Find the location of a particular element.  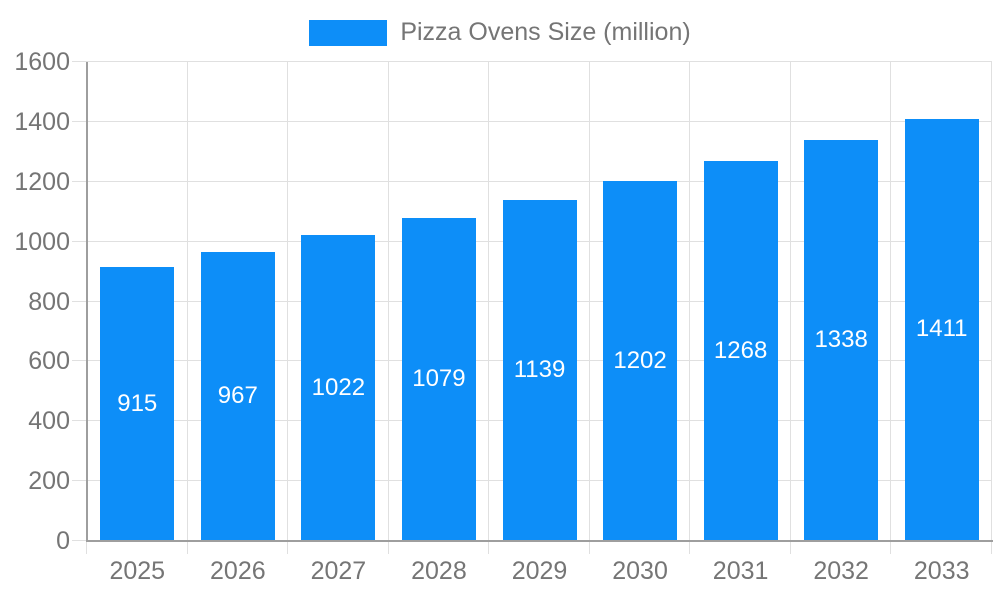

bar-value-label: 915 is located at coordinates (137, 403).